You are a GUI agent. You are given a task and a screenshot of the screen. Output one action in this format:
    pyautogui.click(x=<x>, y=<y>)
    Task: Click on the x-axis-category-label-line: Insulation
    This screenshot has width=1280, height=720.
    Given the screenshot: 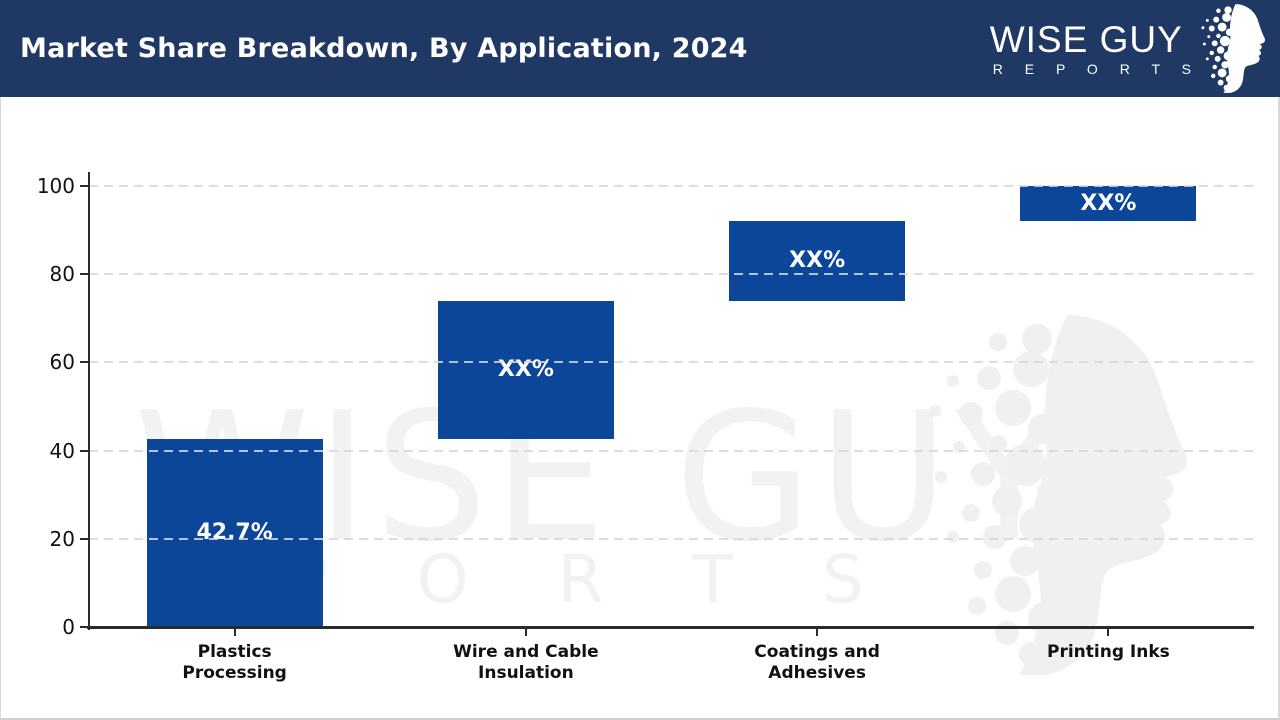 What is the action you would take?
    pyautogui.click(x=526, y=673)
    